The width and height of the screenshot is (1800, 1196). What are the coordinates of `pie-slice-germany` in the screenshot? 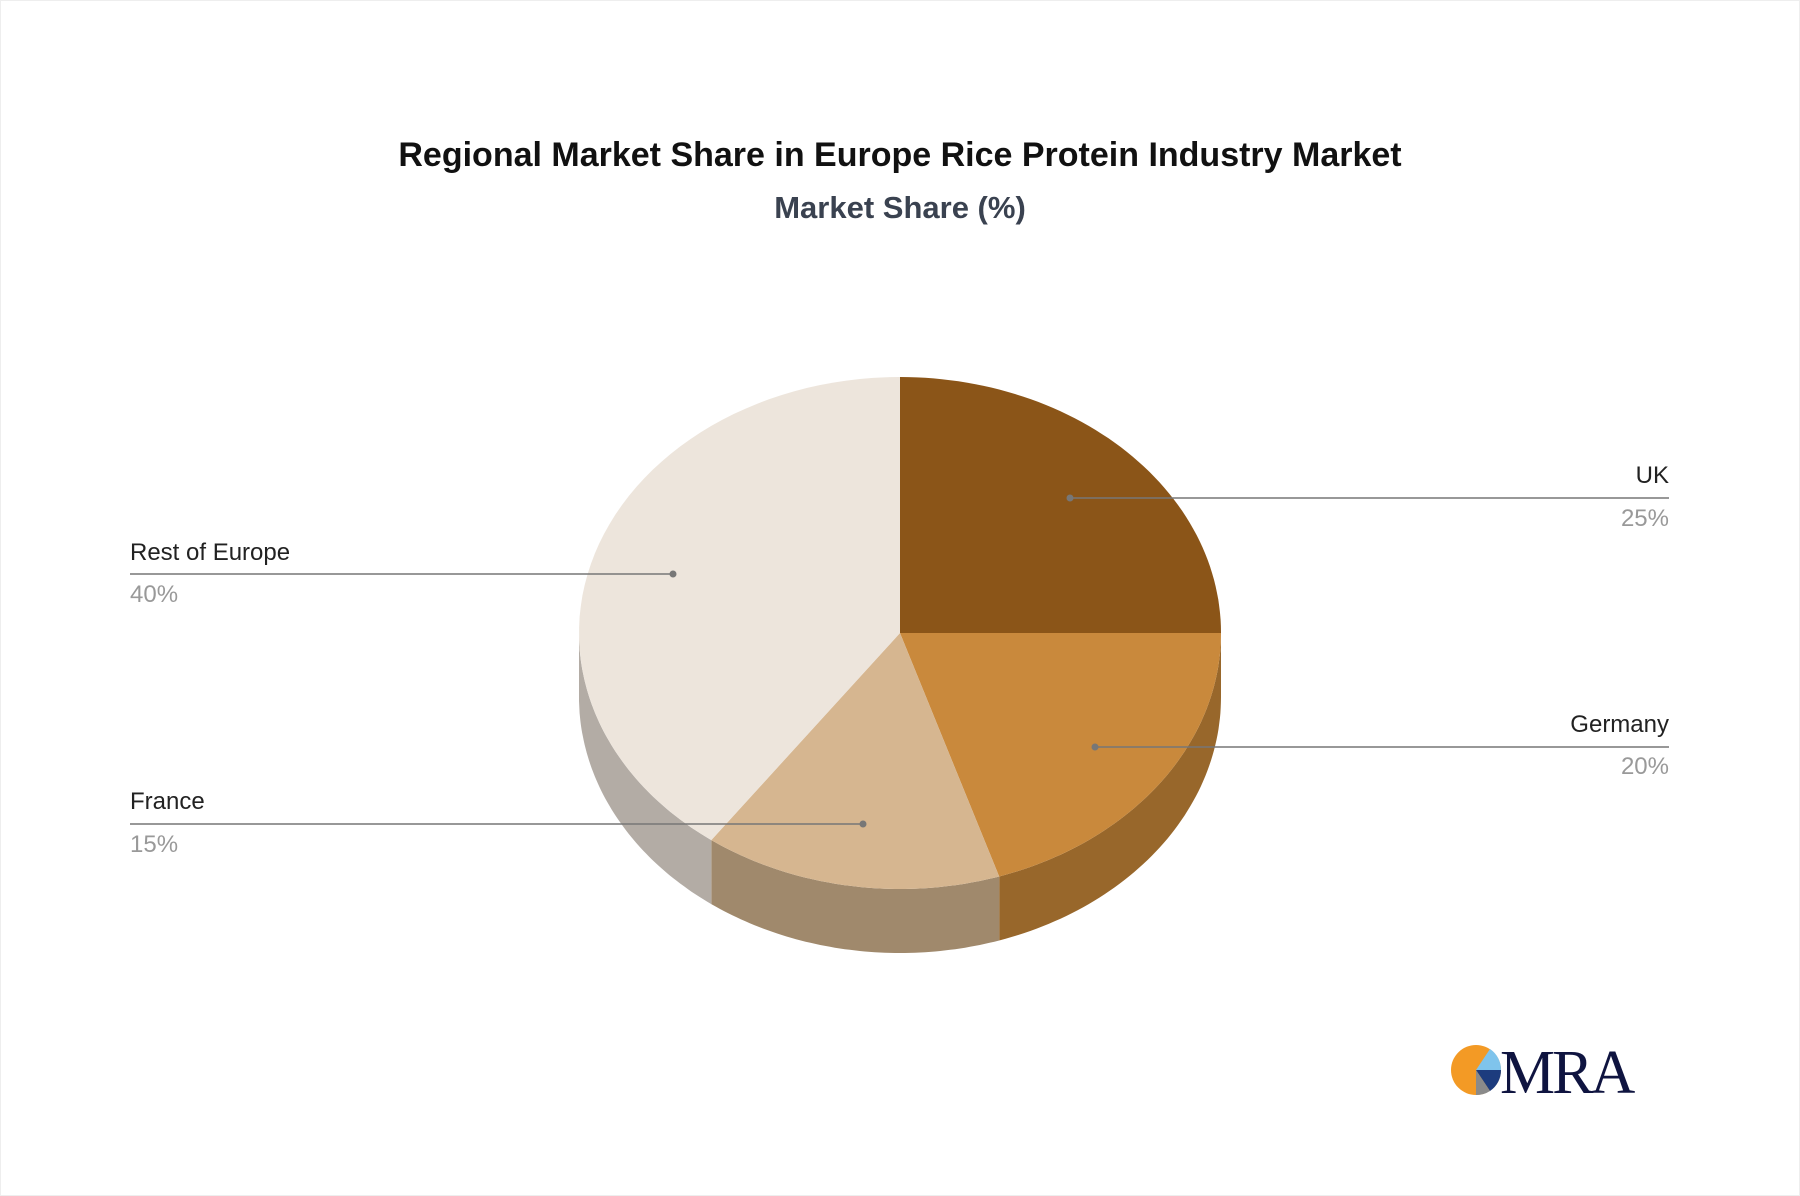 It's located at (1060, 755).